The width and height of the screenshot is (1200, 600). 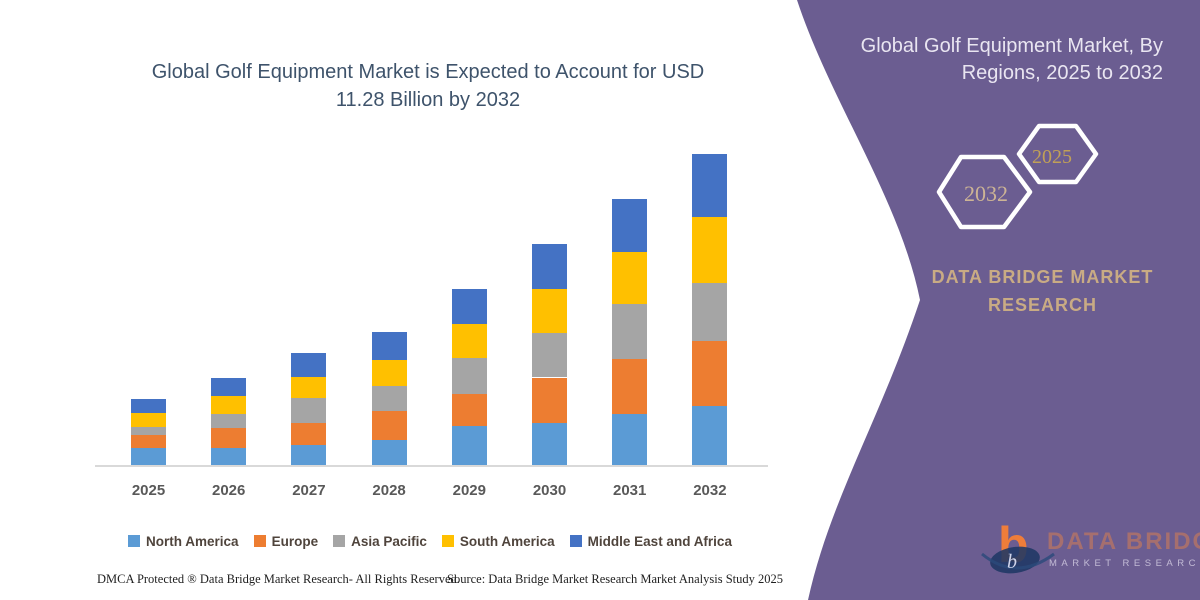 I want to click on bar-segment-asia-pacific-2030, so click(x=549, y=355).